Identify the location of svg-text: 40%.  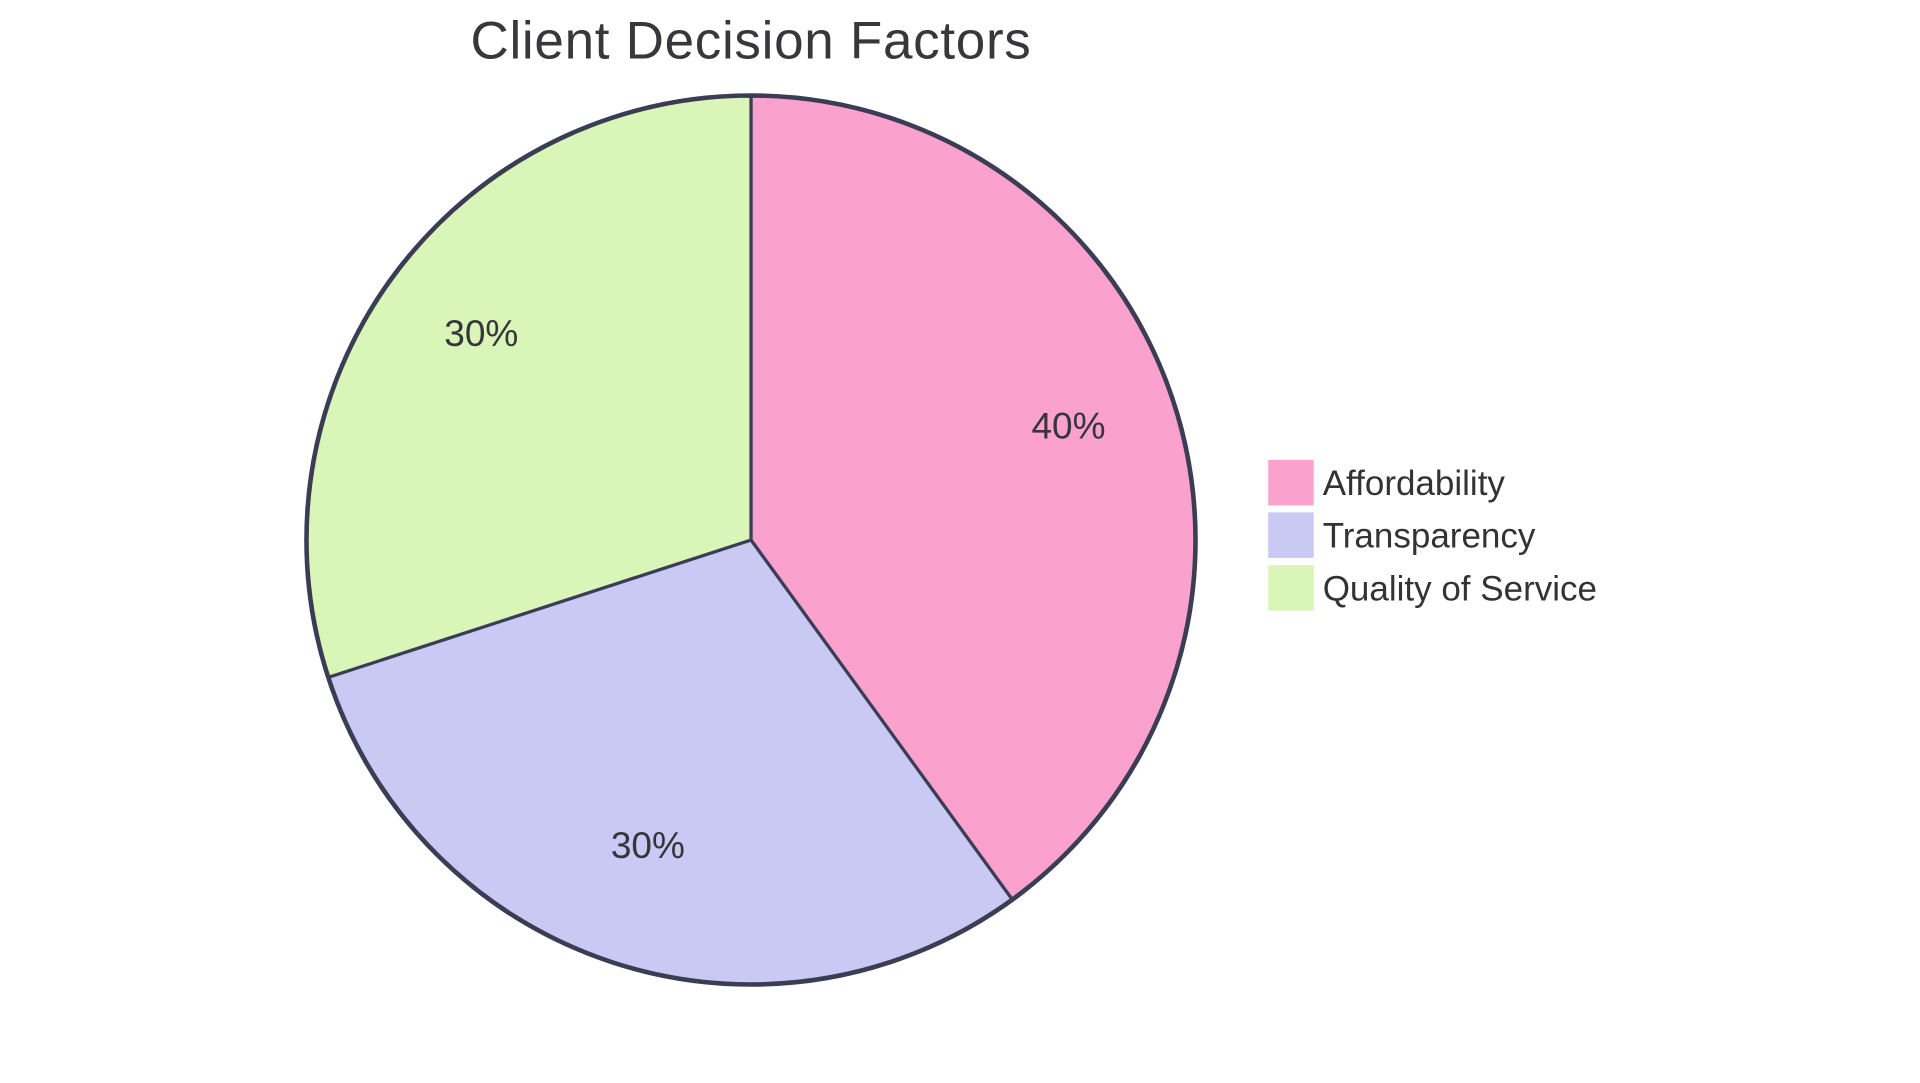
(1068, 426).